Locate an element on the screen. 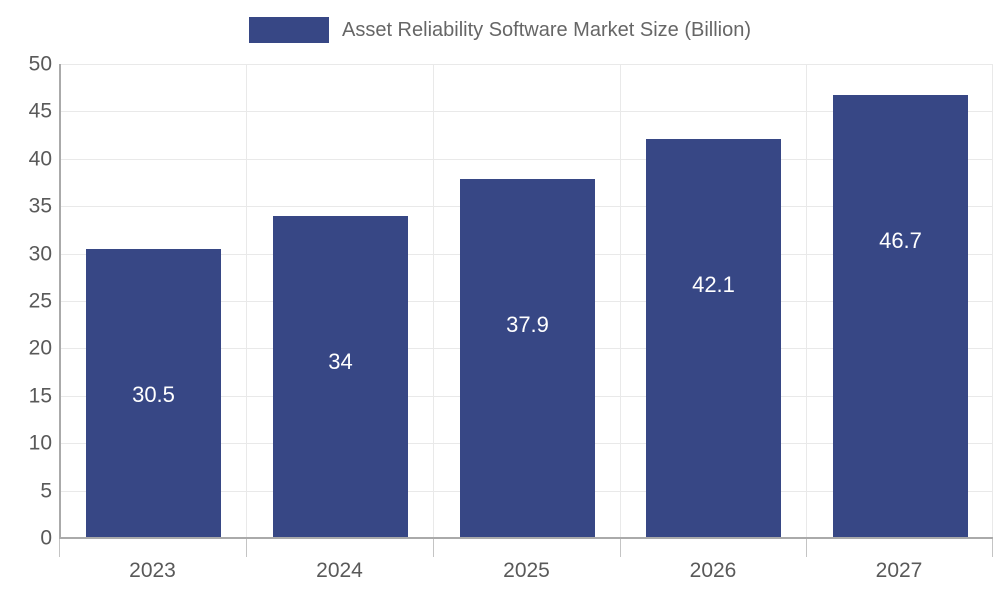  bar-2024: 34 is located at coordinates (340, 377).